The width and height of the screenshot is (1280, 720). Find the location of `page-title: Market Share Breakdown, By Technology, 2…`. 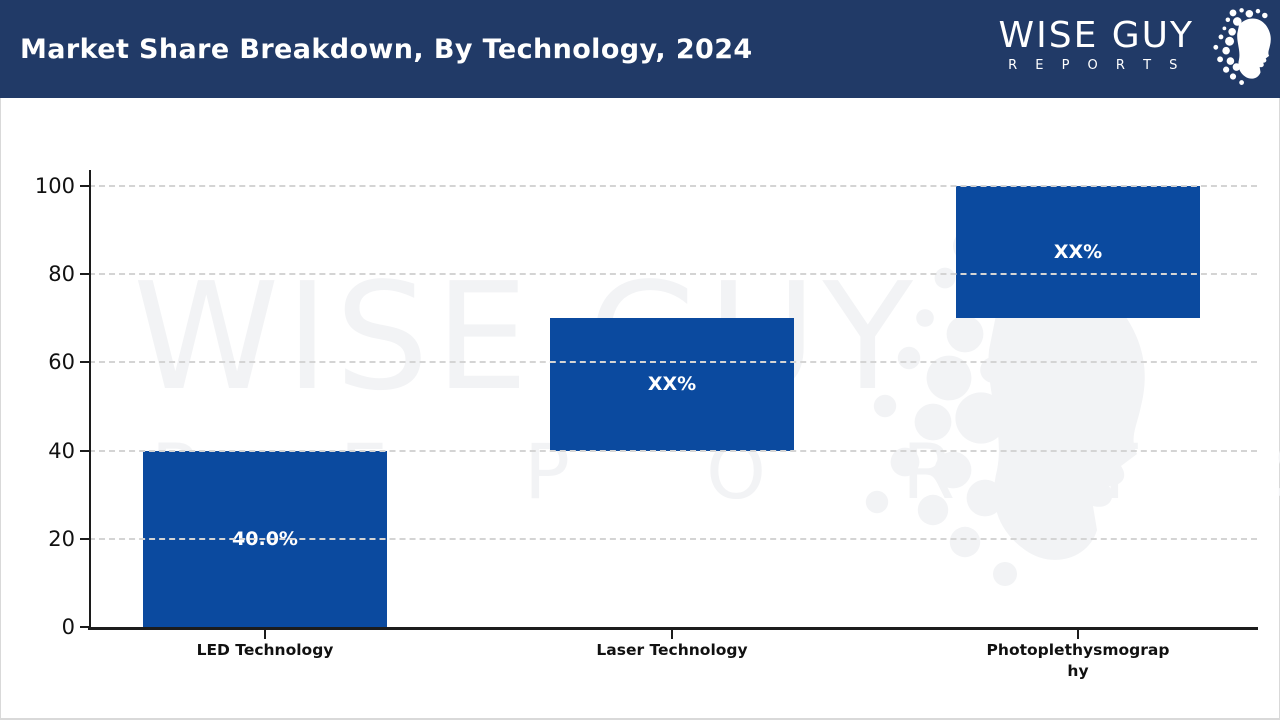

page-title: Market Share Breakdown, By Technology, 2… is located at coordinates (386, 49).